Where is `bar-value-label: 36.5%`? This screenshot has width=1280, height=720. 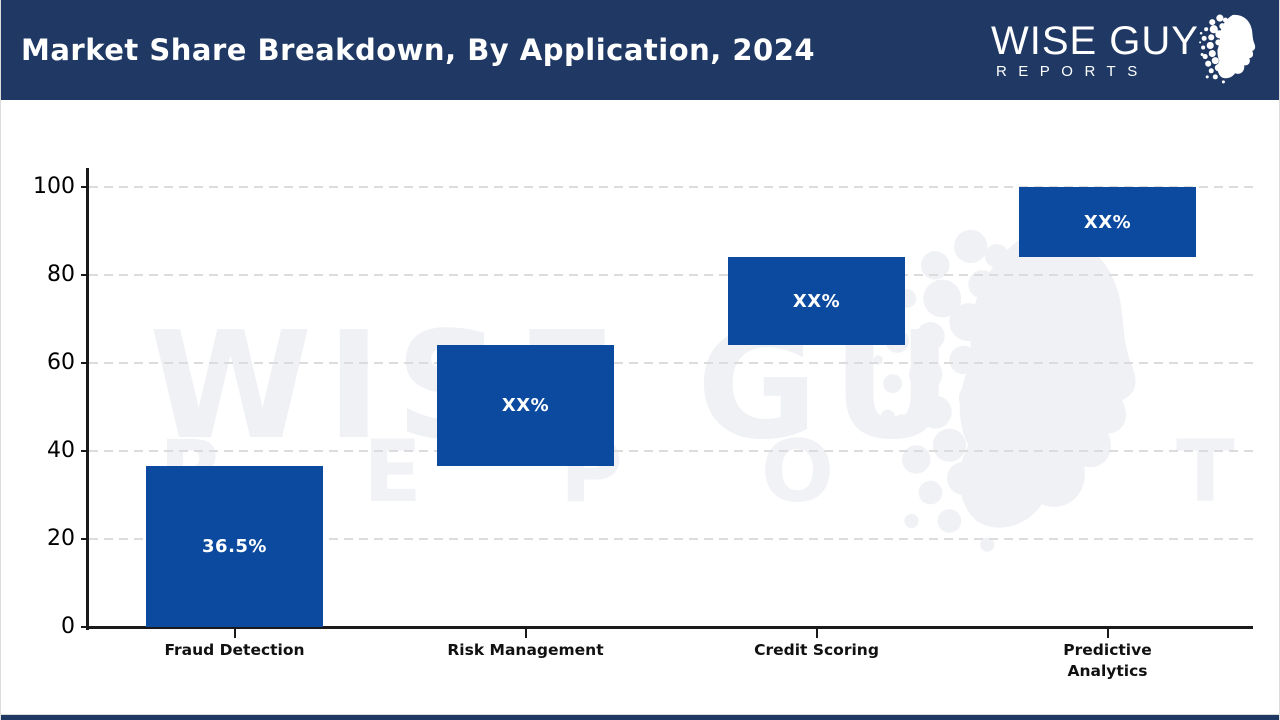 bar-value-label: 36.5% is located at coordinates (234, 547).